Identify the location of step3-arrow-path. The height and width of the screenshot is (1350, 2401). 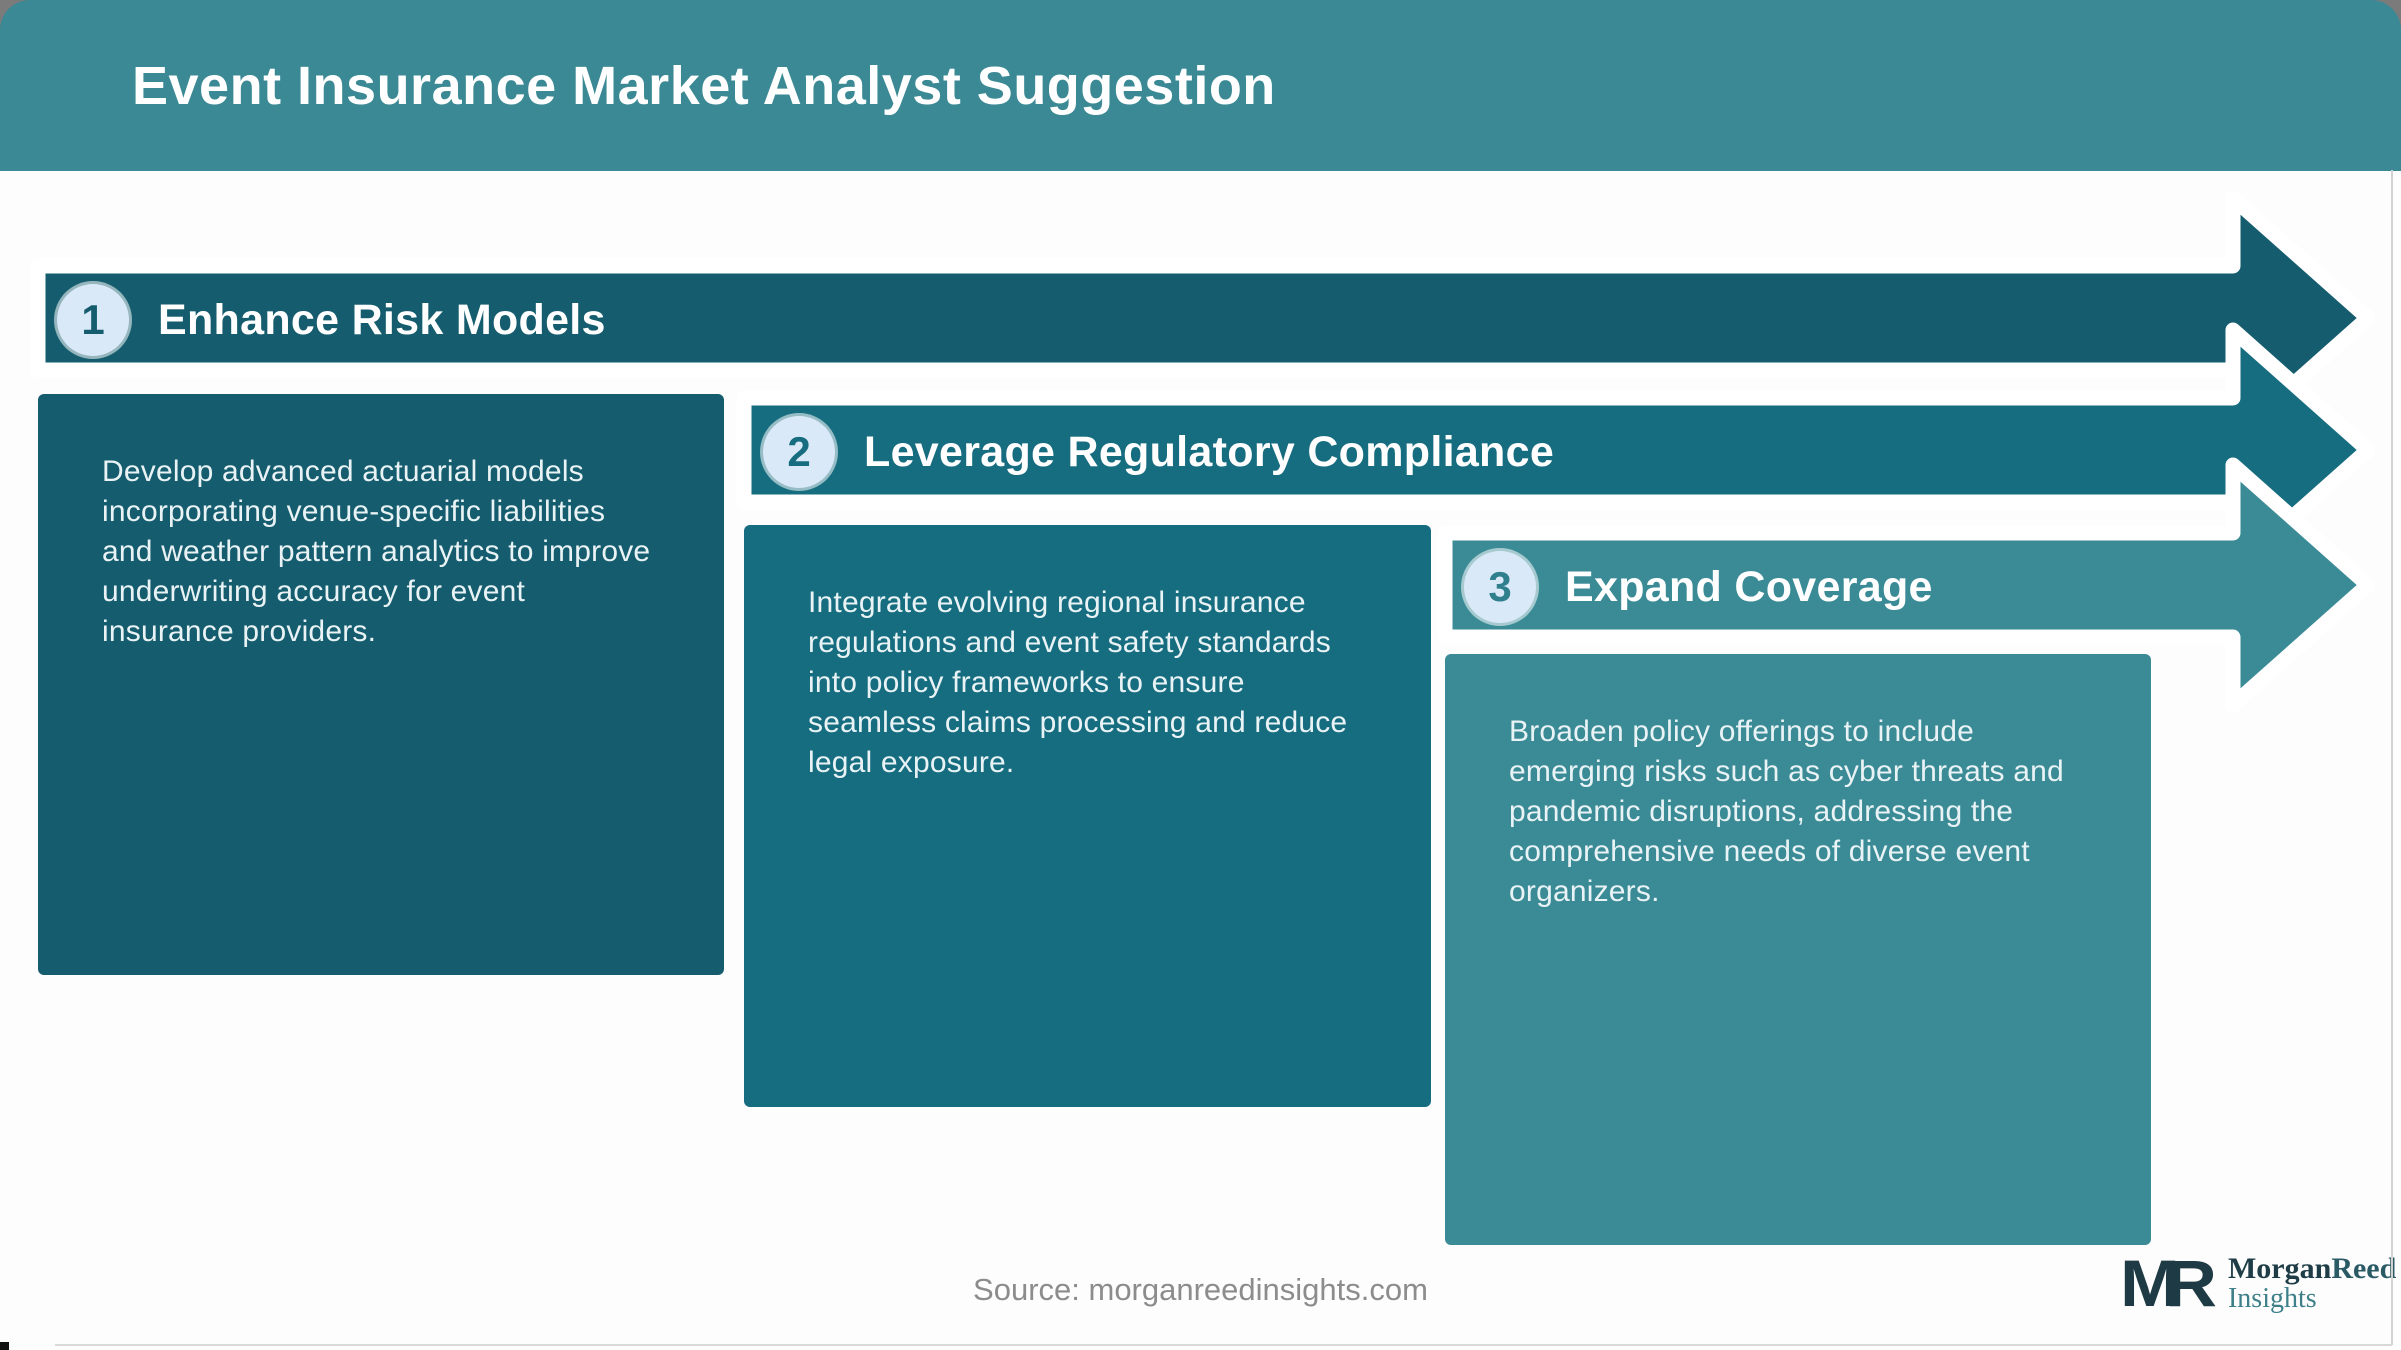
(1906, 585).